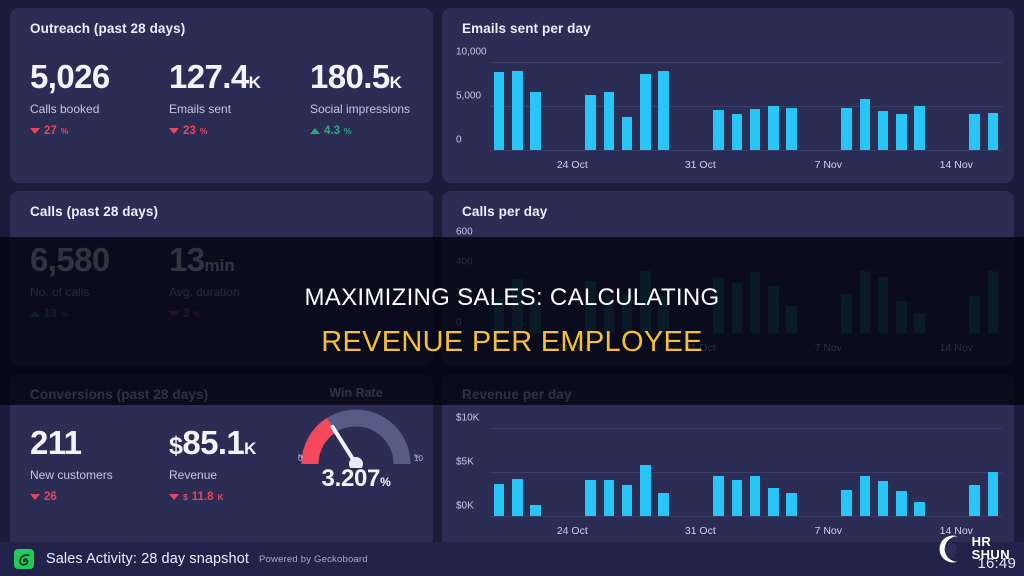  I want to click on plot-area: $0K $5K $10K, so click(729, 464).